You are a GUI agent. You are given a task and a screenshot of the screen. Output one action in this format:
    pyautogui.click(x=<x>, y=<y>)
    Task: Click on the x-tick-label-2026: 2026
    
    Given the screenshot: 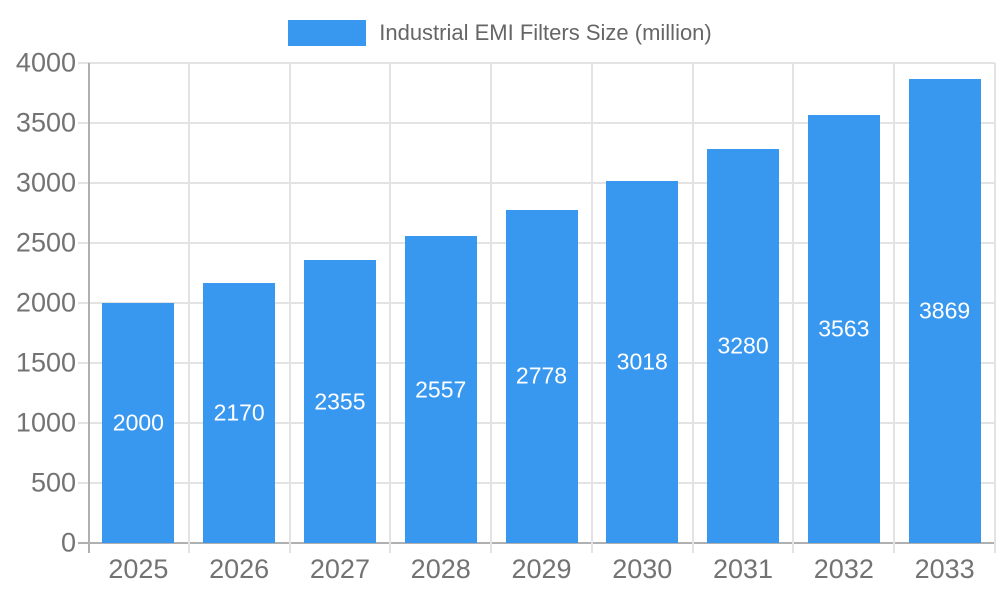 What is the action you would take?
    pyautogui.click(x=239, y=569)
    